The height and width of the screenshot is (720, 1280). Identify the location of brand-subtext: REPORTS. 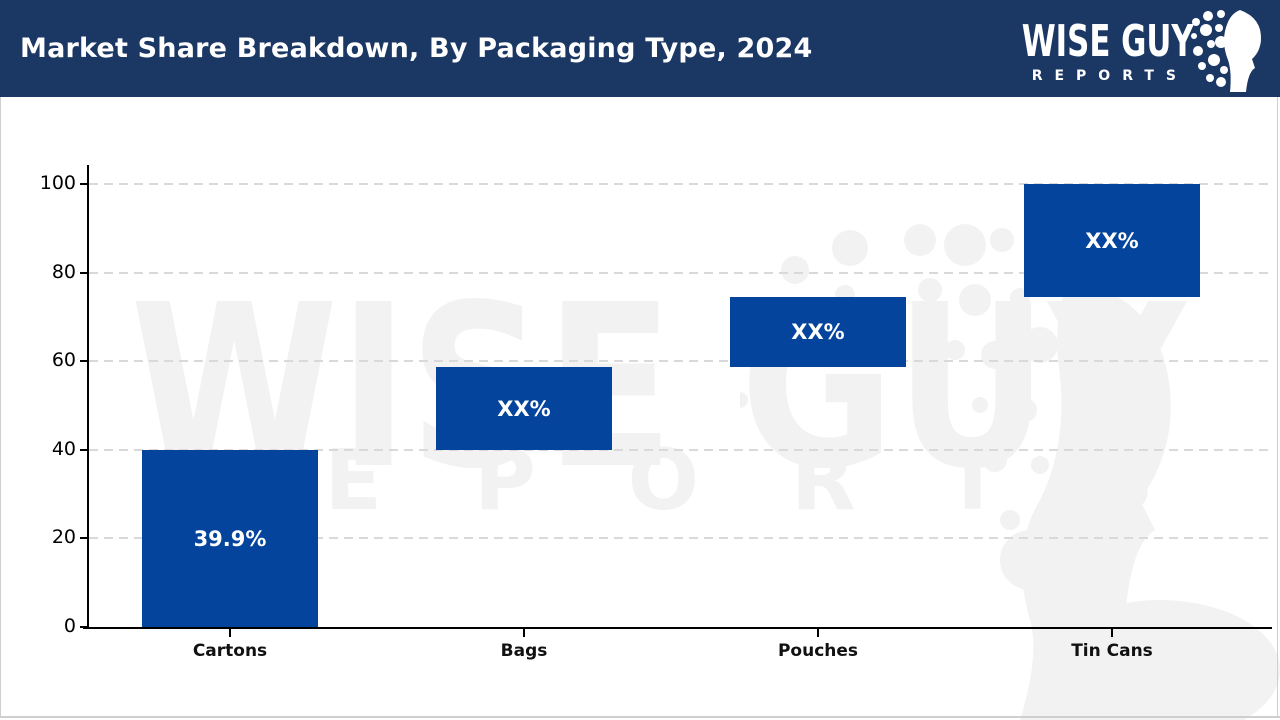
(1109, 76).